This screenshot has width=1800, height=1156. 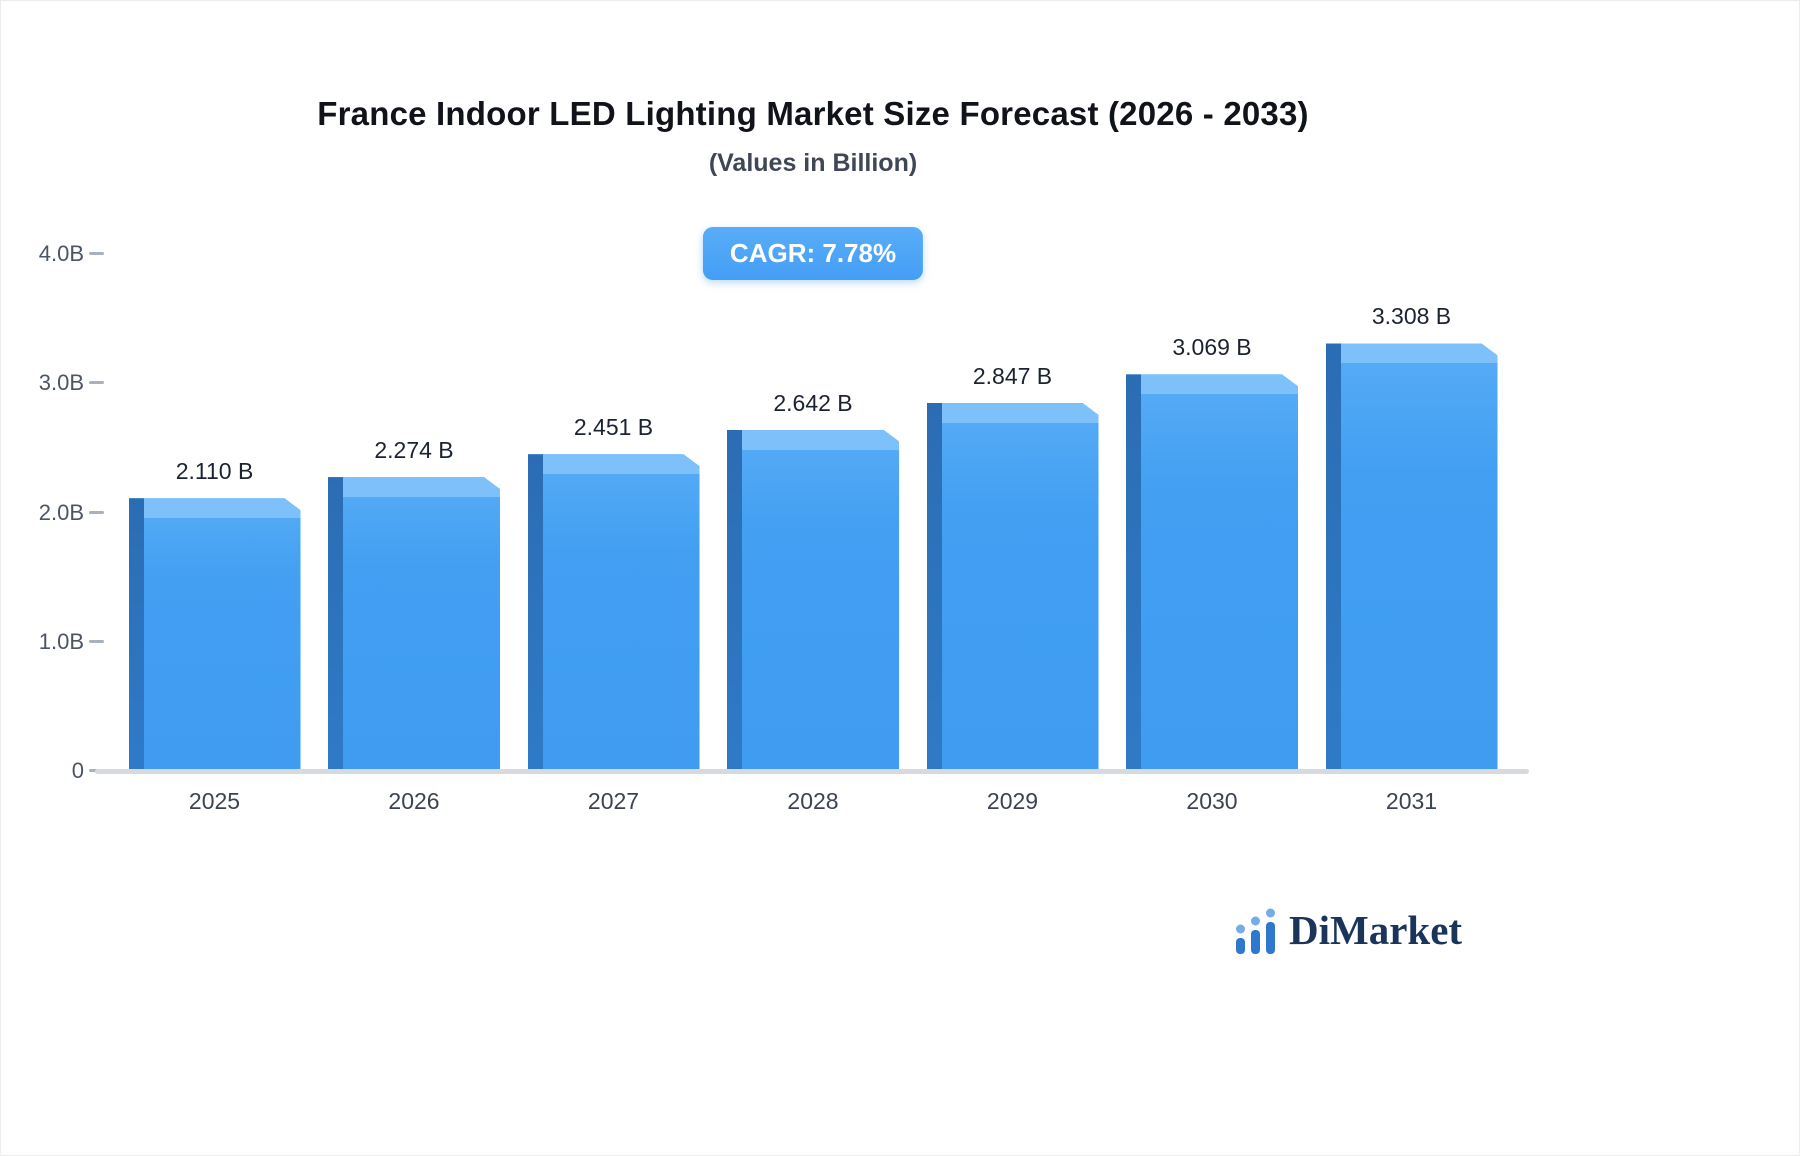 What do you see at coordinates (613, 427) in the screenshot?
I see `bar-value-label: 2.451 B` at bounding box center [613, 427].